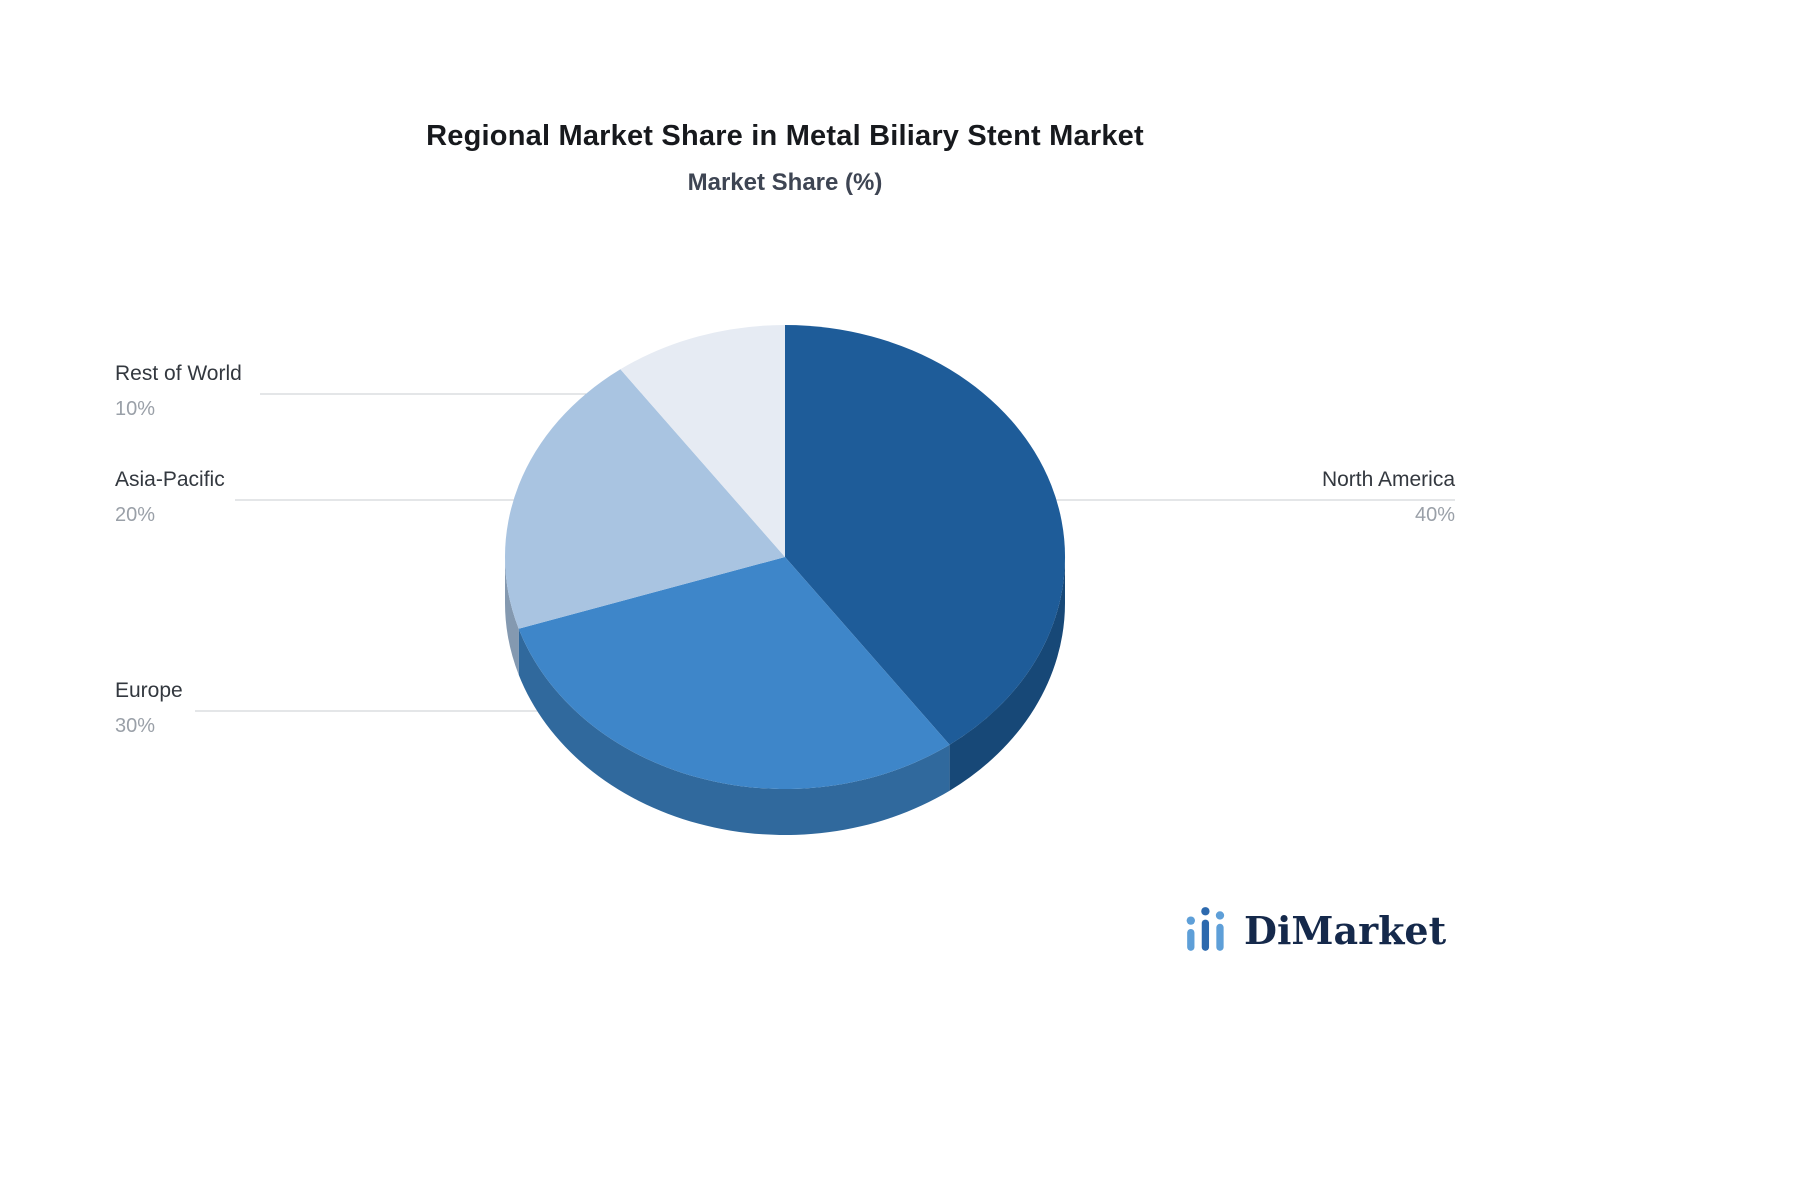 The height and width of the screenshot is (1196, 1800). Describe the element at coordinates (1388, 479) in the screenshot. I see `slice-label: North America` at that location.